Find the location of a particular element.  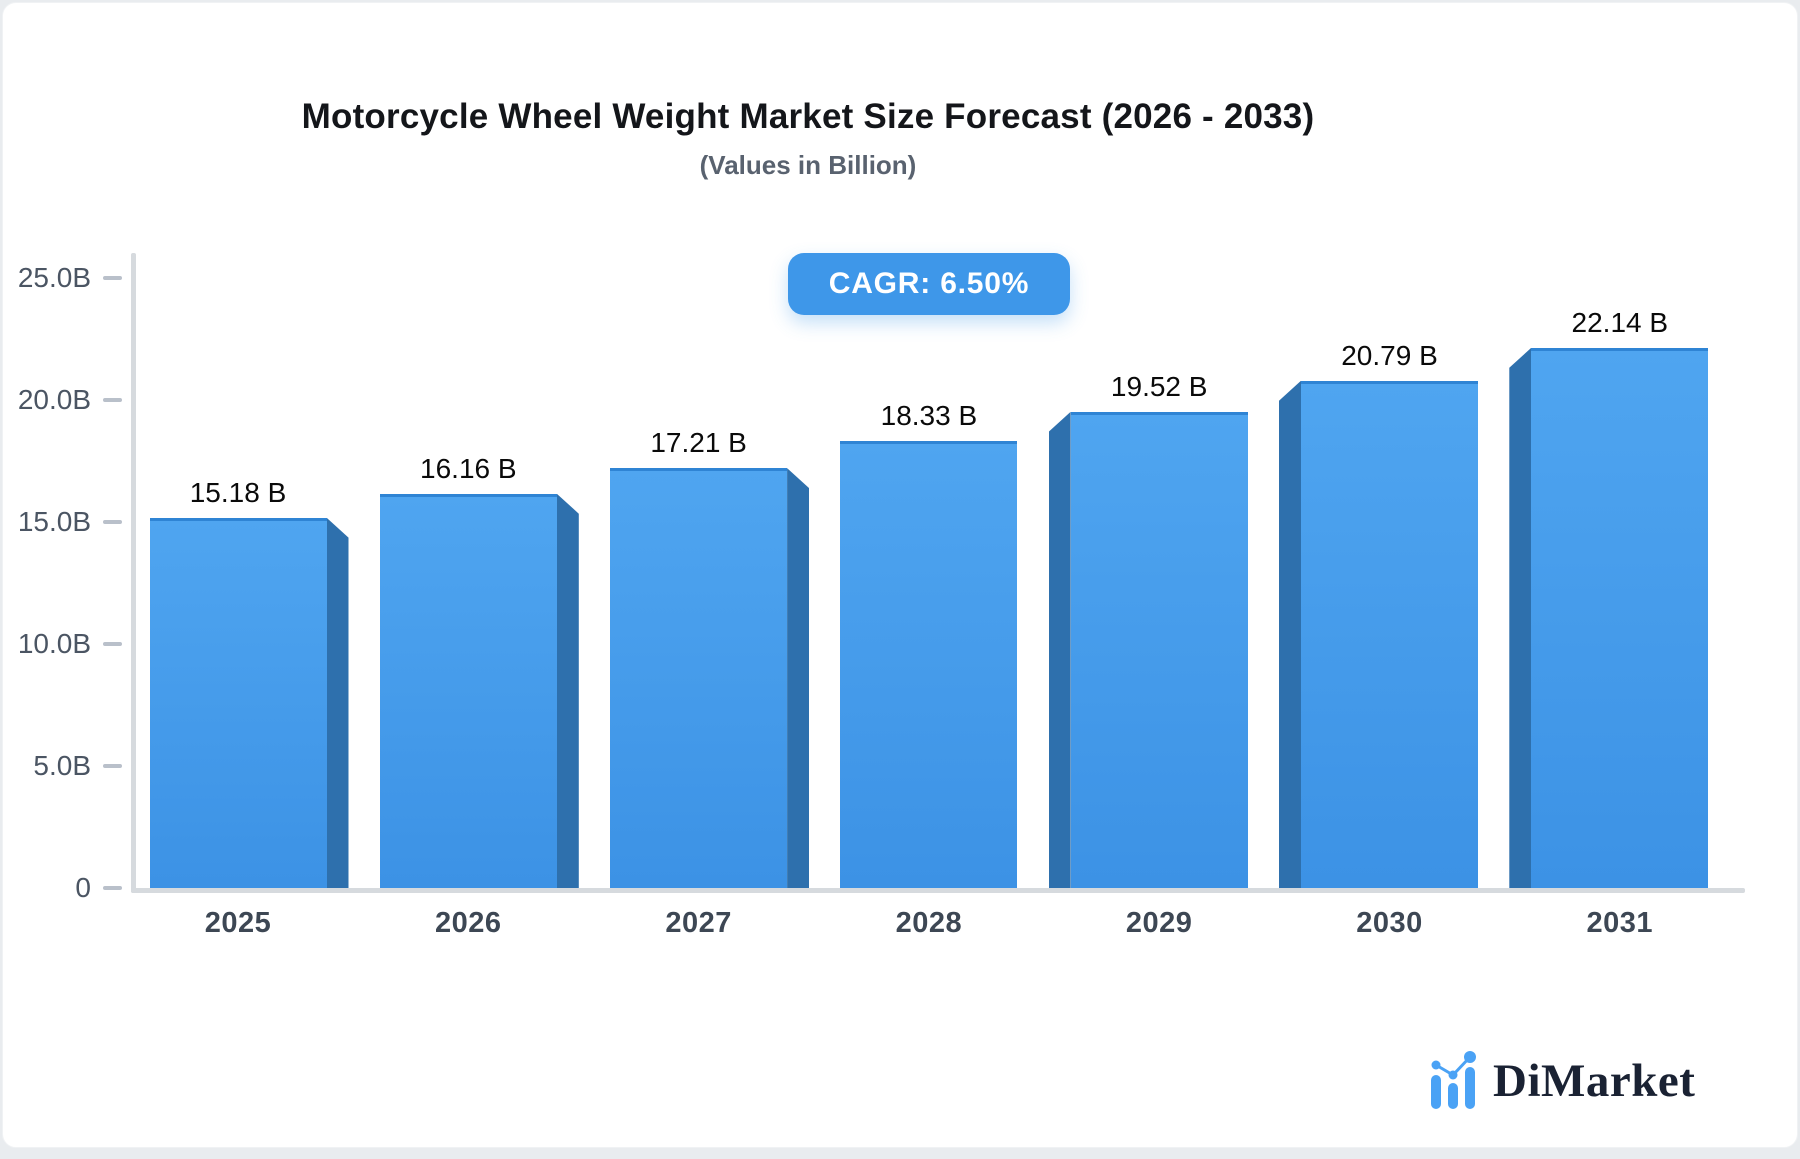

brand-logo: DiMarket is located at coordinates (1561, 1081).